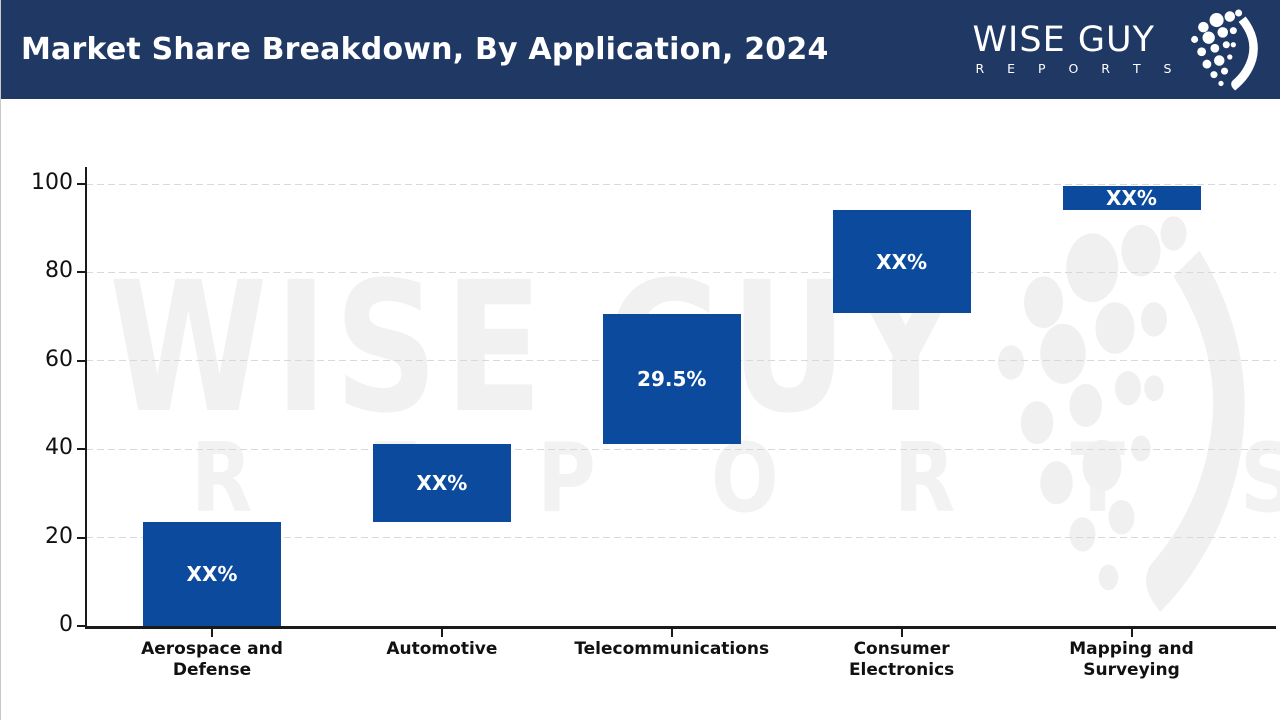 The image size is (1280, 720). Describe the element at coordinates (442, 649) in the screenshot. I see `x-tick-label-1: Automotive` at that location.